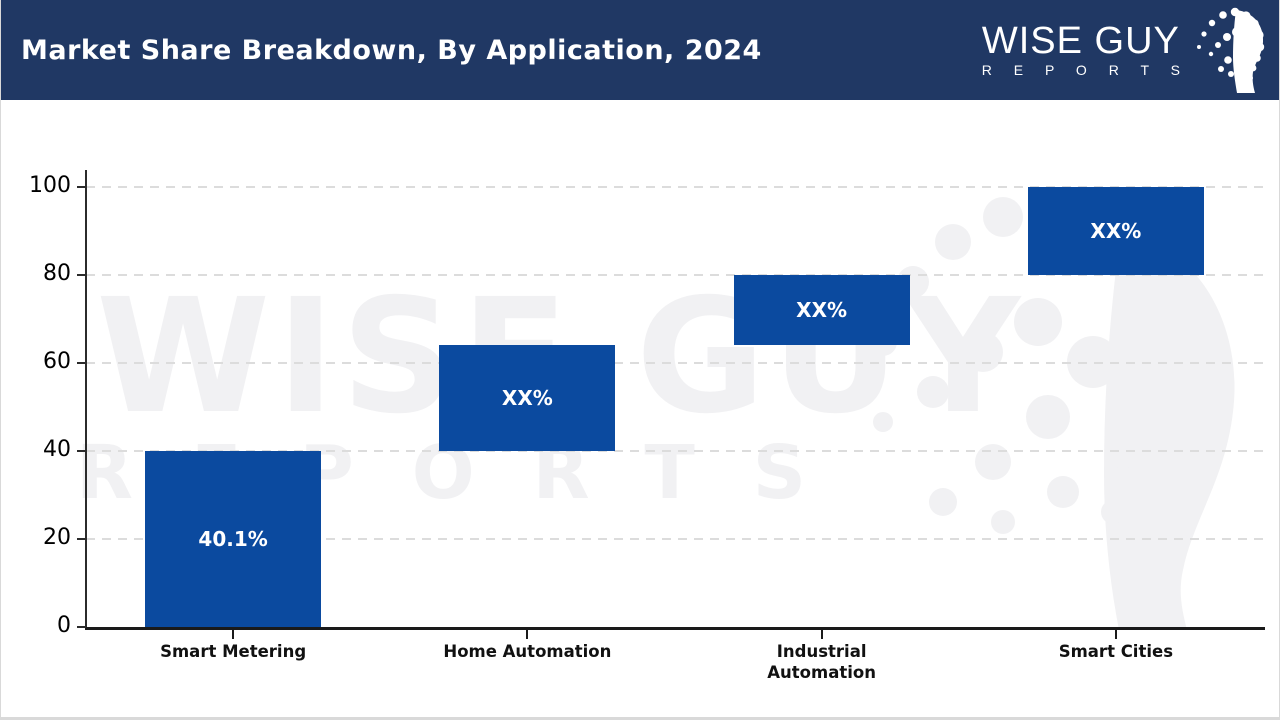  Describe the element at coordinates (57, 273) in the screenshot. I see `y-tick-label: 80` at that location.